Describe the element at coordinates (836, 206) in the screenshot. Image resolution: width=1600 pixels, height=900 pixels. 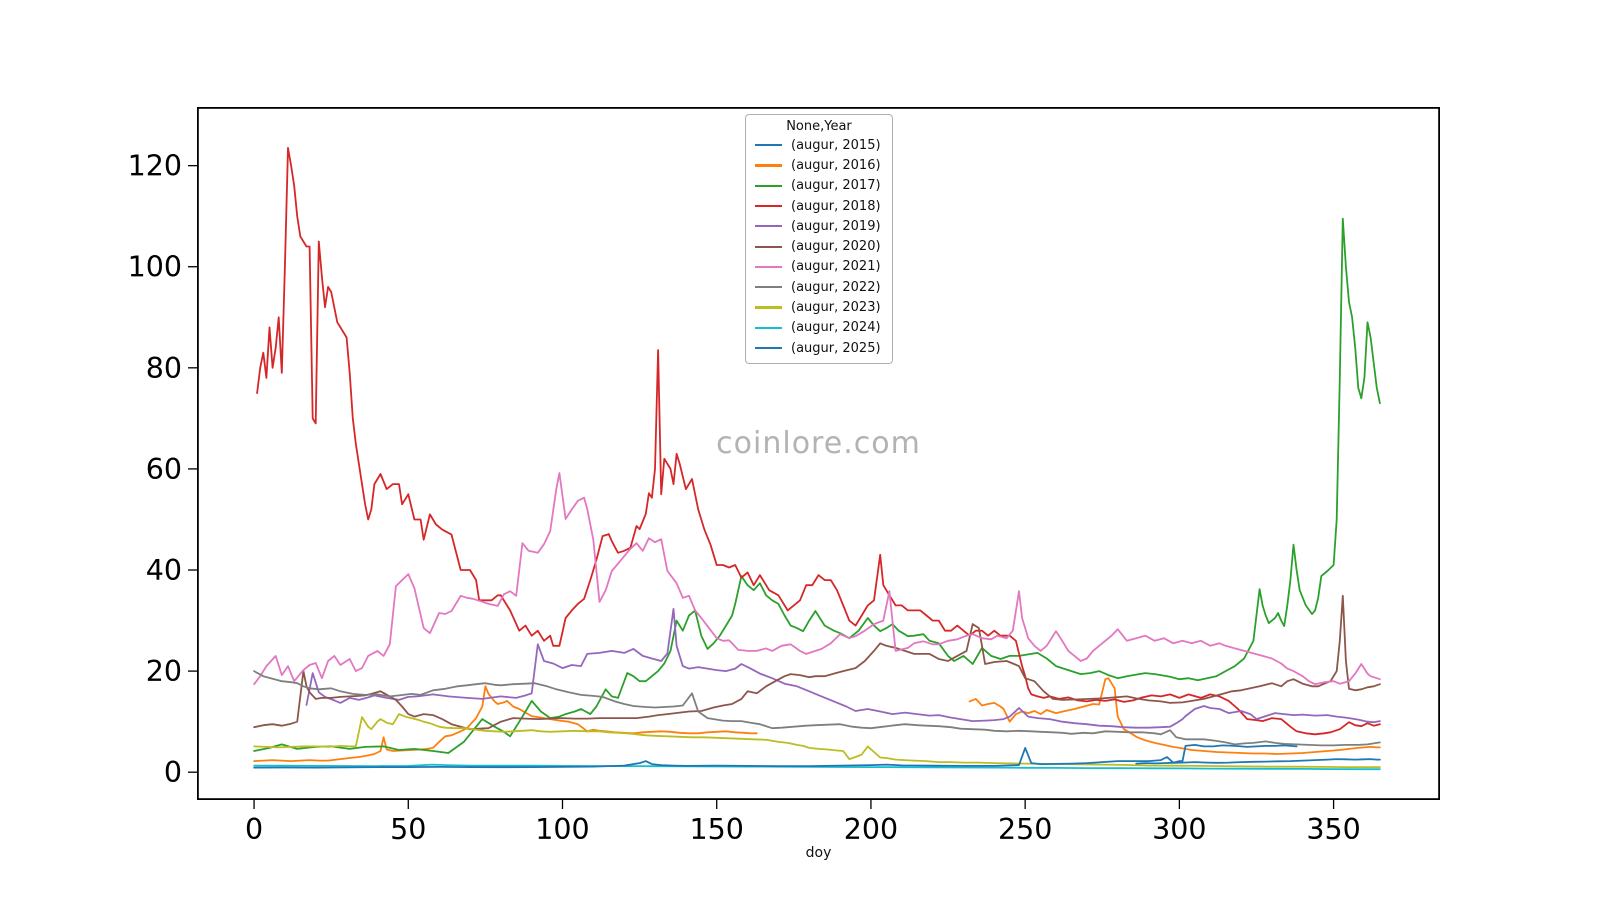
I see `legend-label: (augur, 2018)` at that location.